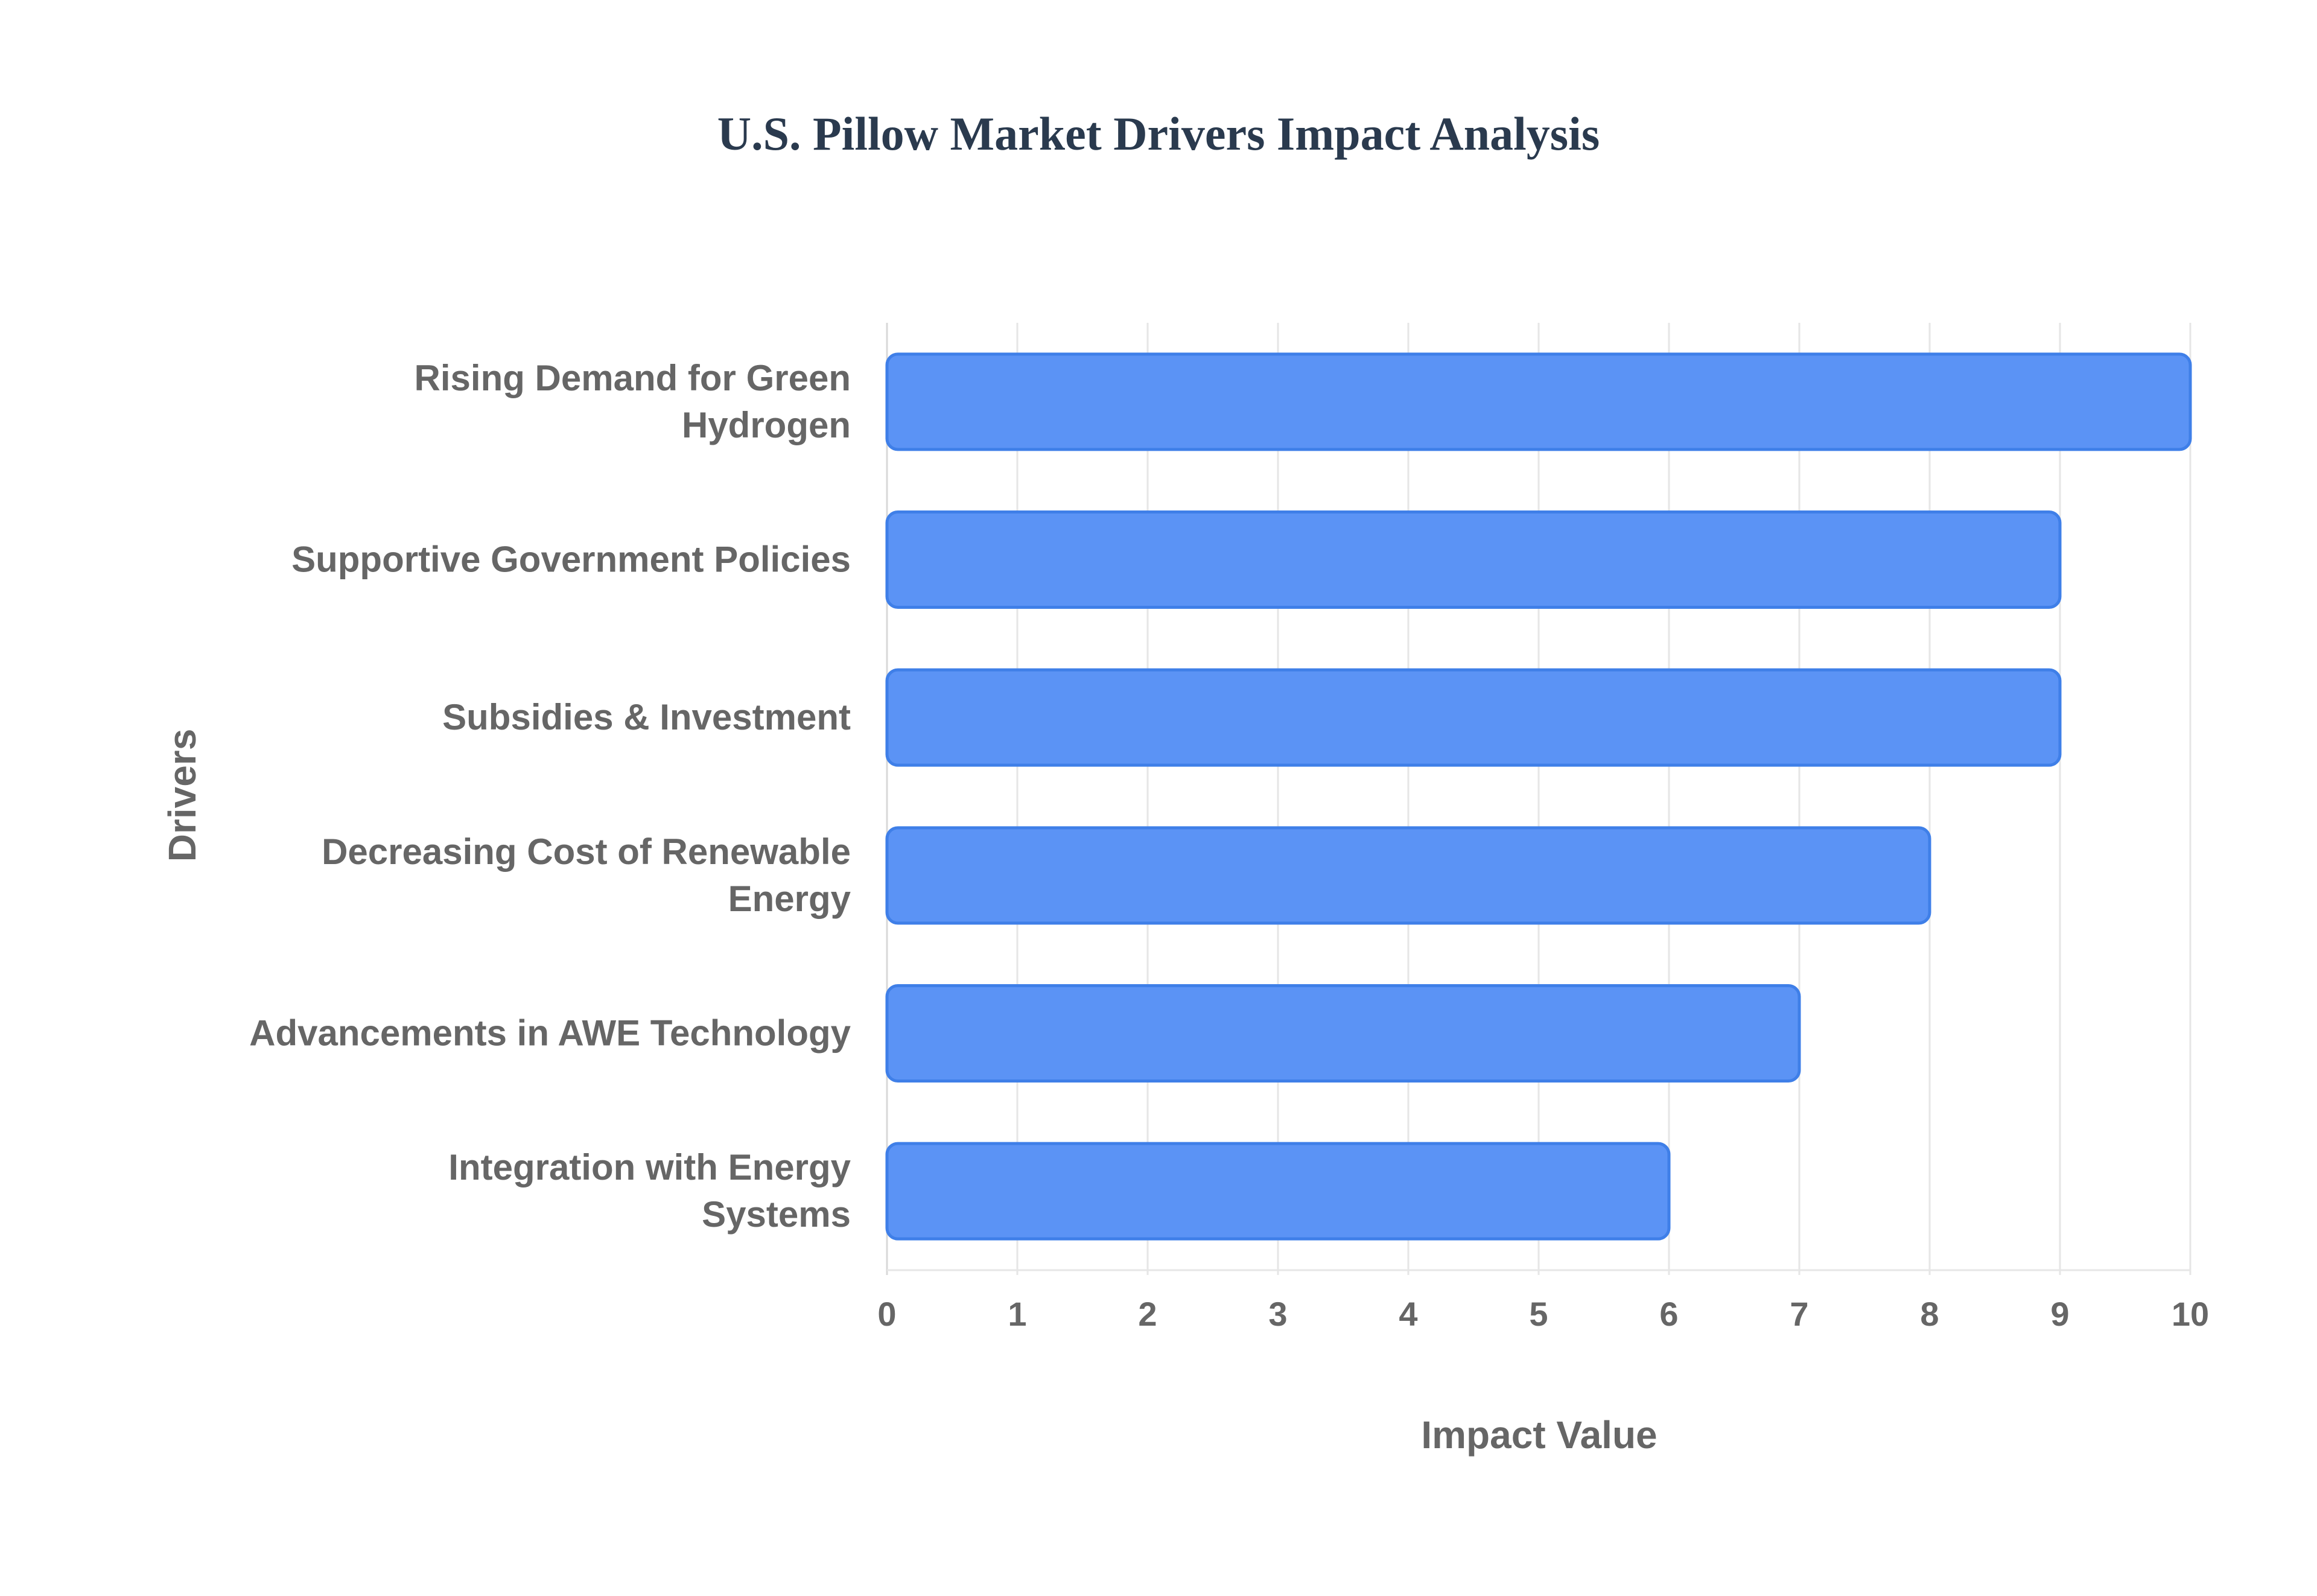 The width and height of the screenshot is (2317, 1596). I want to click on category-label: Decreasing Cost of Renewable Energy, so click(586, 875).